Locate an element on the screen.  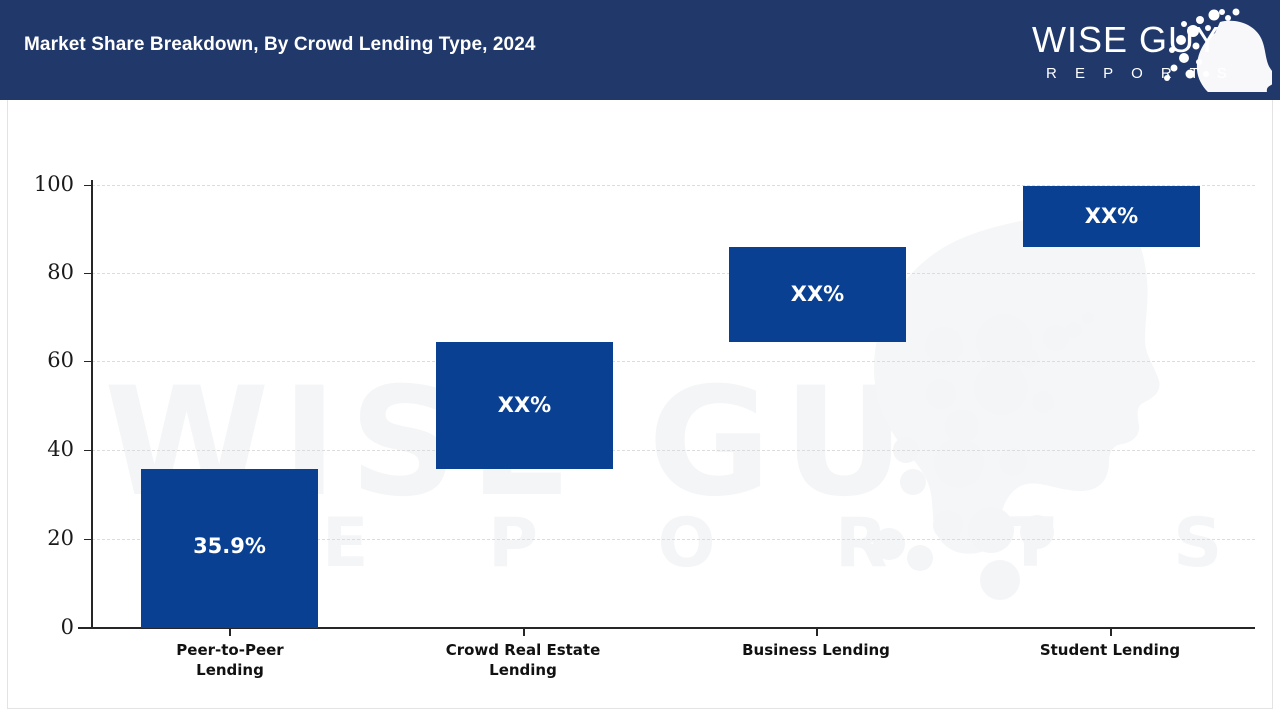
logo-svg: WISE GUY R E P O R T S is located at coordinates (1154, 54).